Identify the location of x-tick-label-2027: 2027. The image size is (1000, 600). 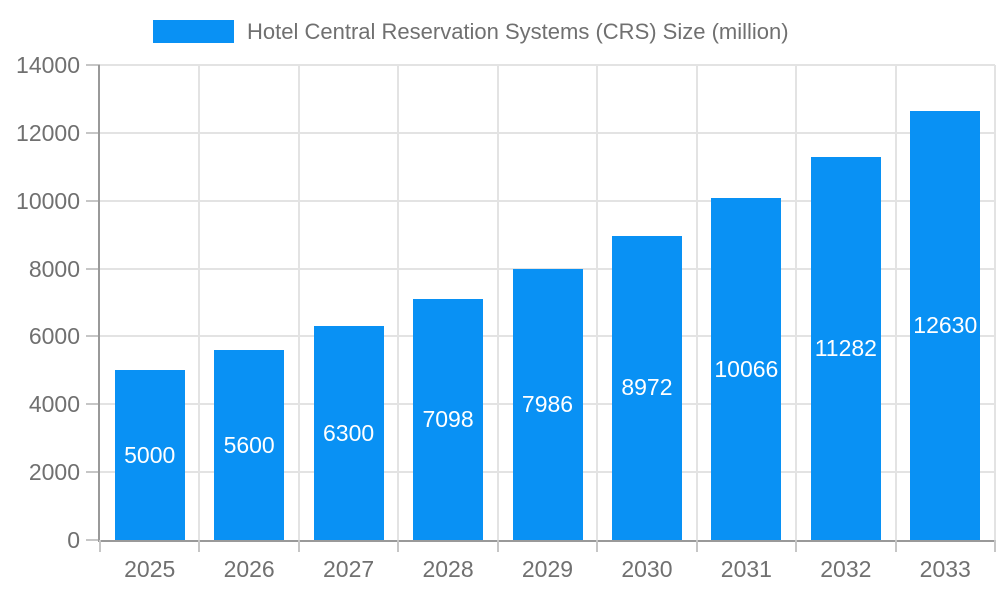
(349, 569).